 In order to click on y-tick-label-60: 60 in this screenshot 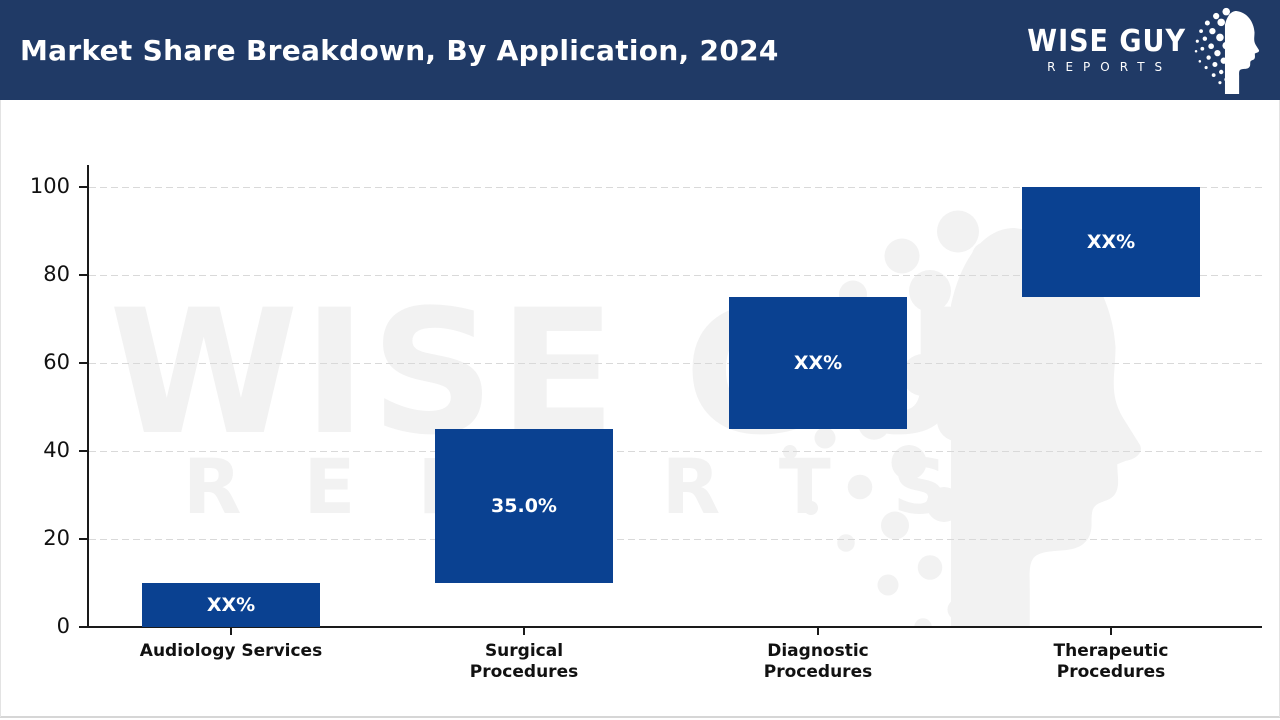, I will do `click(56, 362)`.